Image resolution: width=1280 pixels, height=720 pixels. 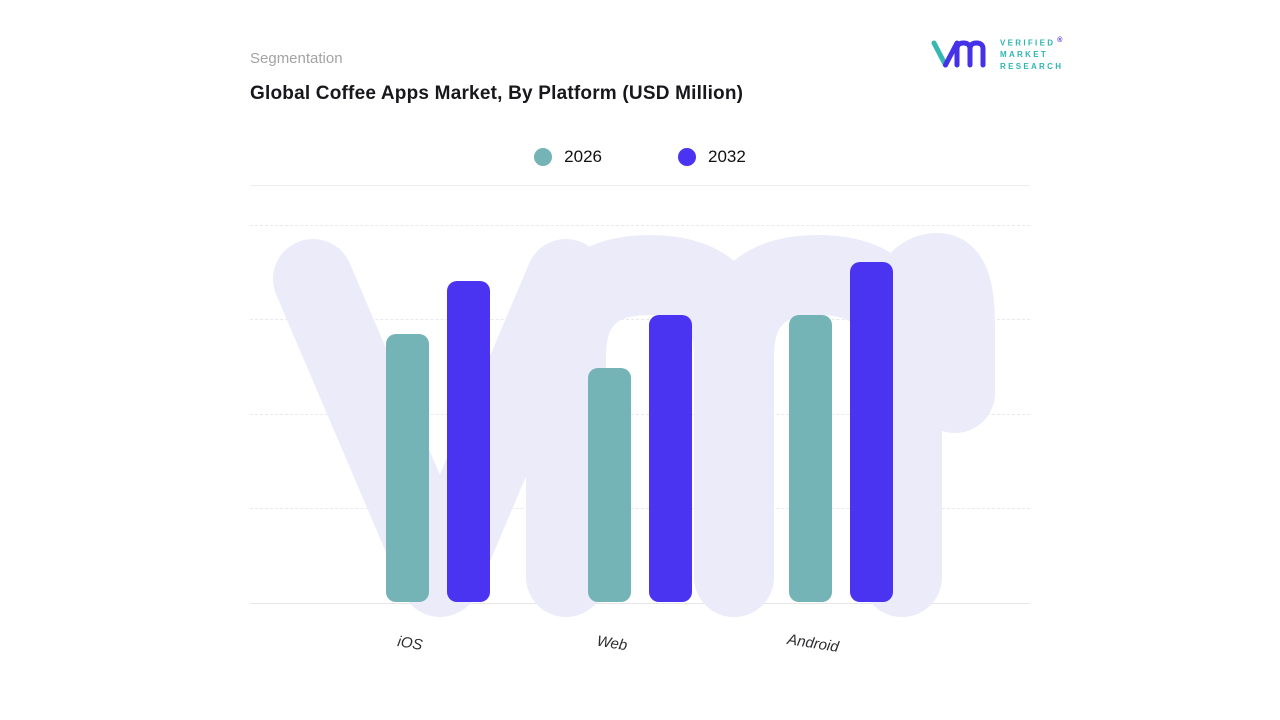 What do you see at coordinates (640, 157) in the screenshot?
I see `legend: 2026 2032` at bounding box center [640, 157].